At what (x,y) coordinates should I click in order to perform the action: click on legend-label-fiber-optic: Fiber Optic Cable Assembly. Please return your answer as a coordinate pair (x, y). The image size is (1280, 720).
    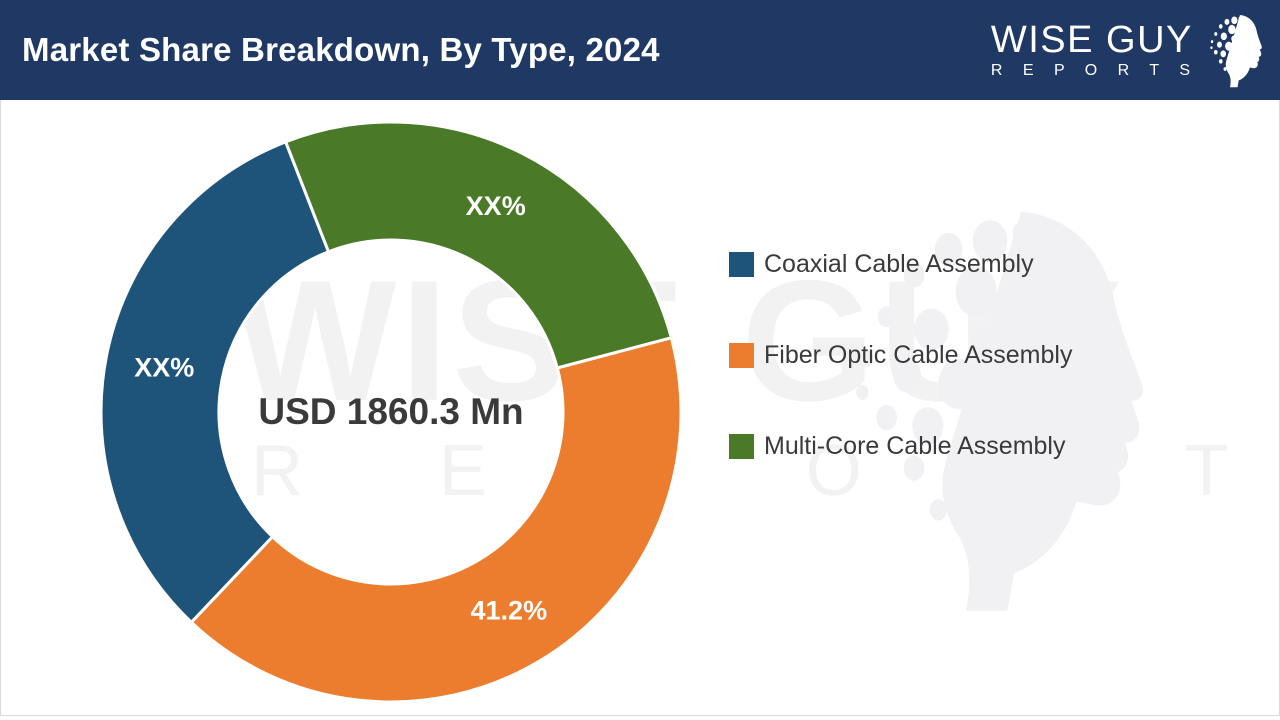
    Looking at the image, I should click on (918, 355).